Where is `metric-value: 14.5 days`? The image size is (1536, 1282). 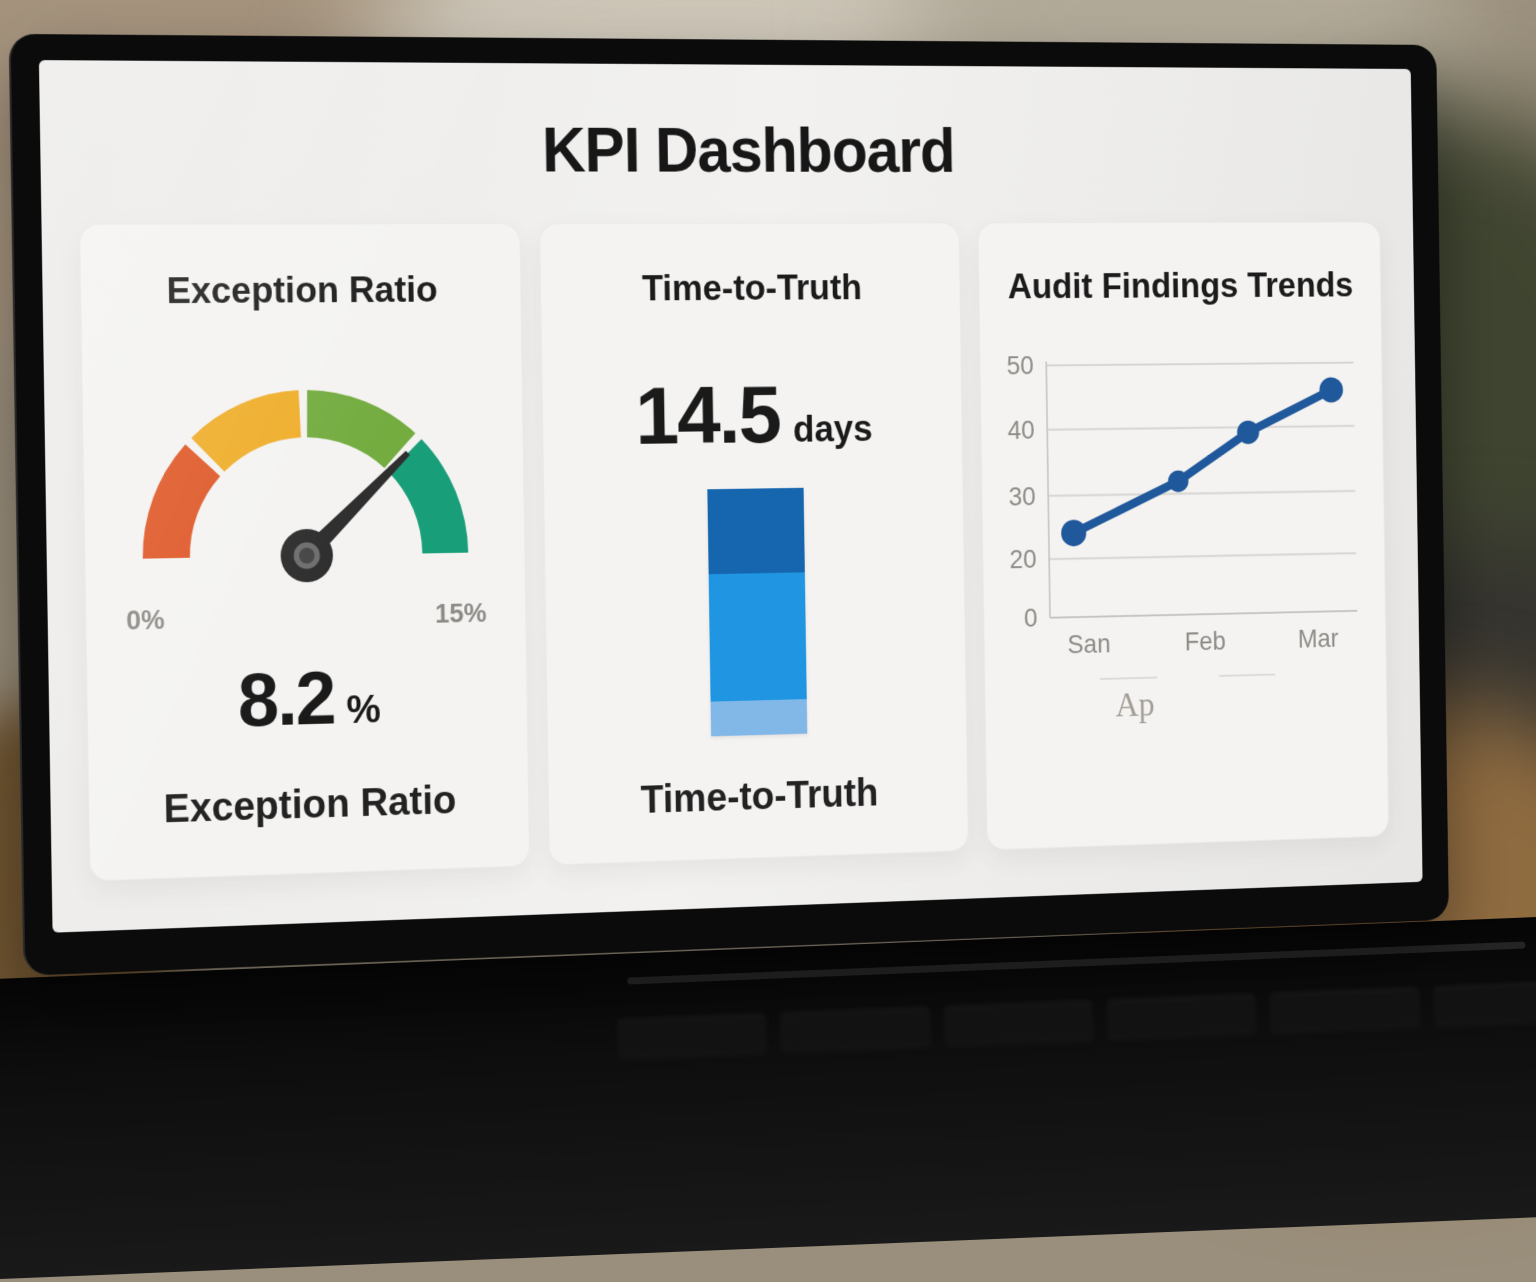 metric-value: 14.5 days is located at coordinates (752, 415).